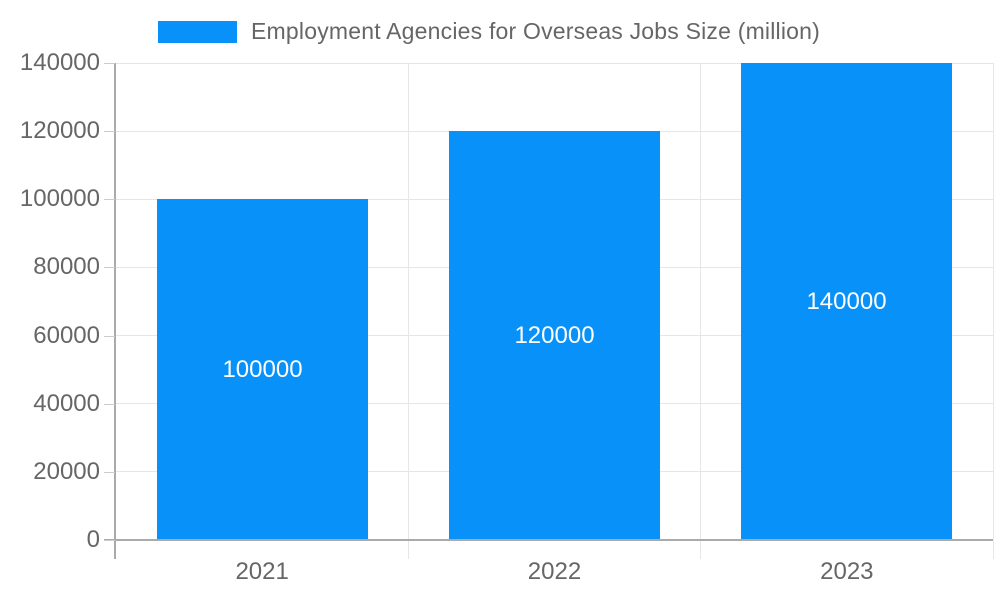 The height and width of the screenshot is (600, 1000). What do you see at coordinates (93, 539) in the screenshot?
I see `y-axis-tick-label: 0` at bounding box center [93, 539].